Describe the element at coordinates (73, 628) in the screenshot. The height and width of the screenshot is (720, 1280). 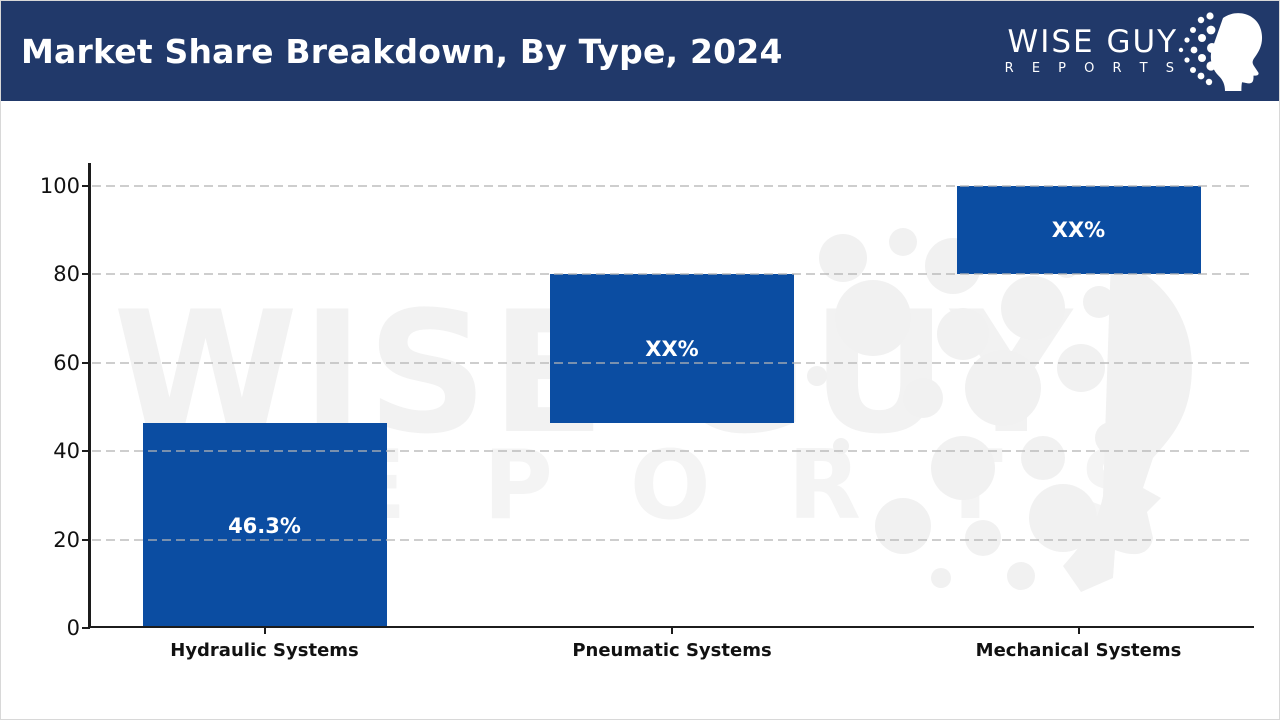
I see `y-axis-tick-label: 0` at that location.